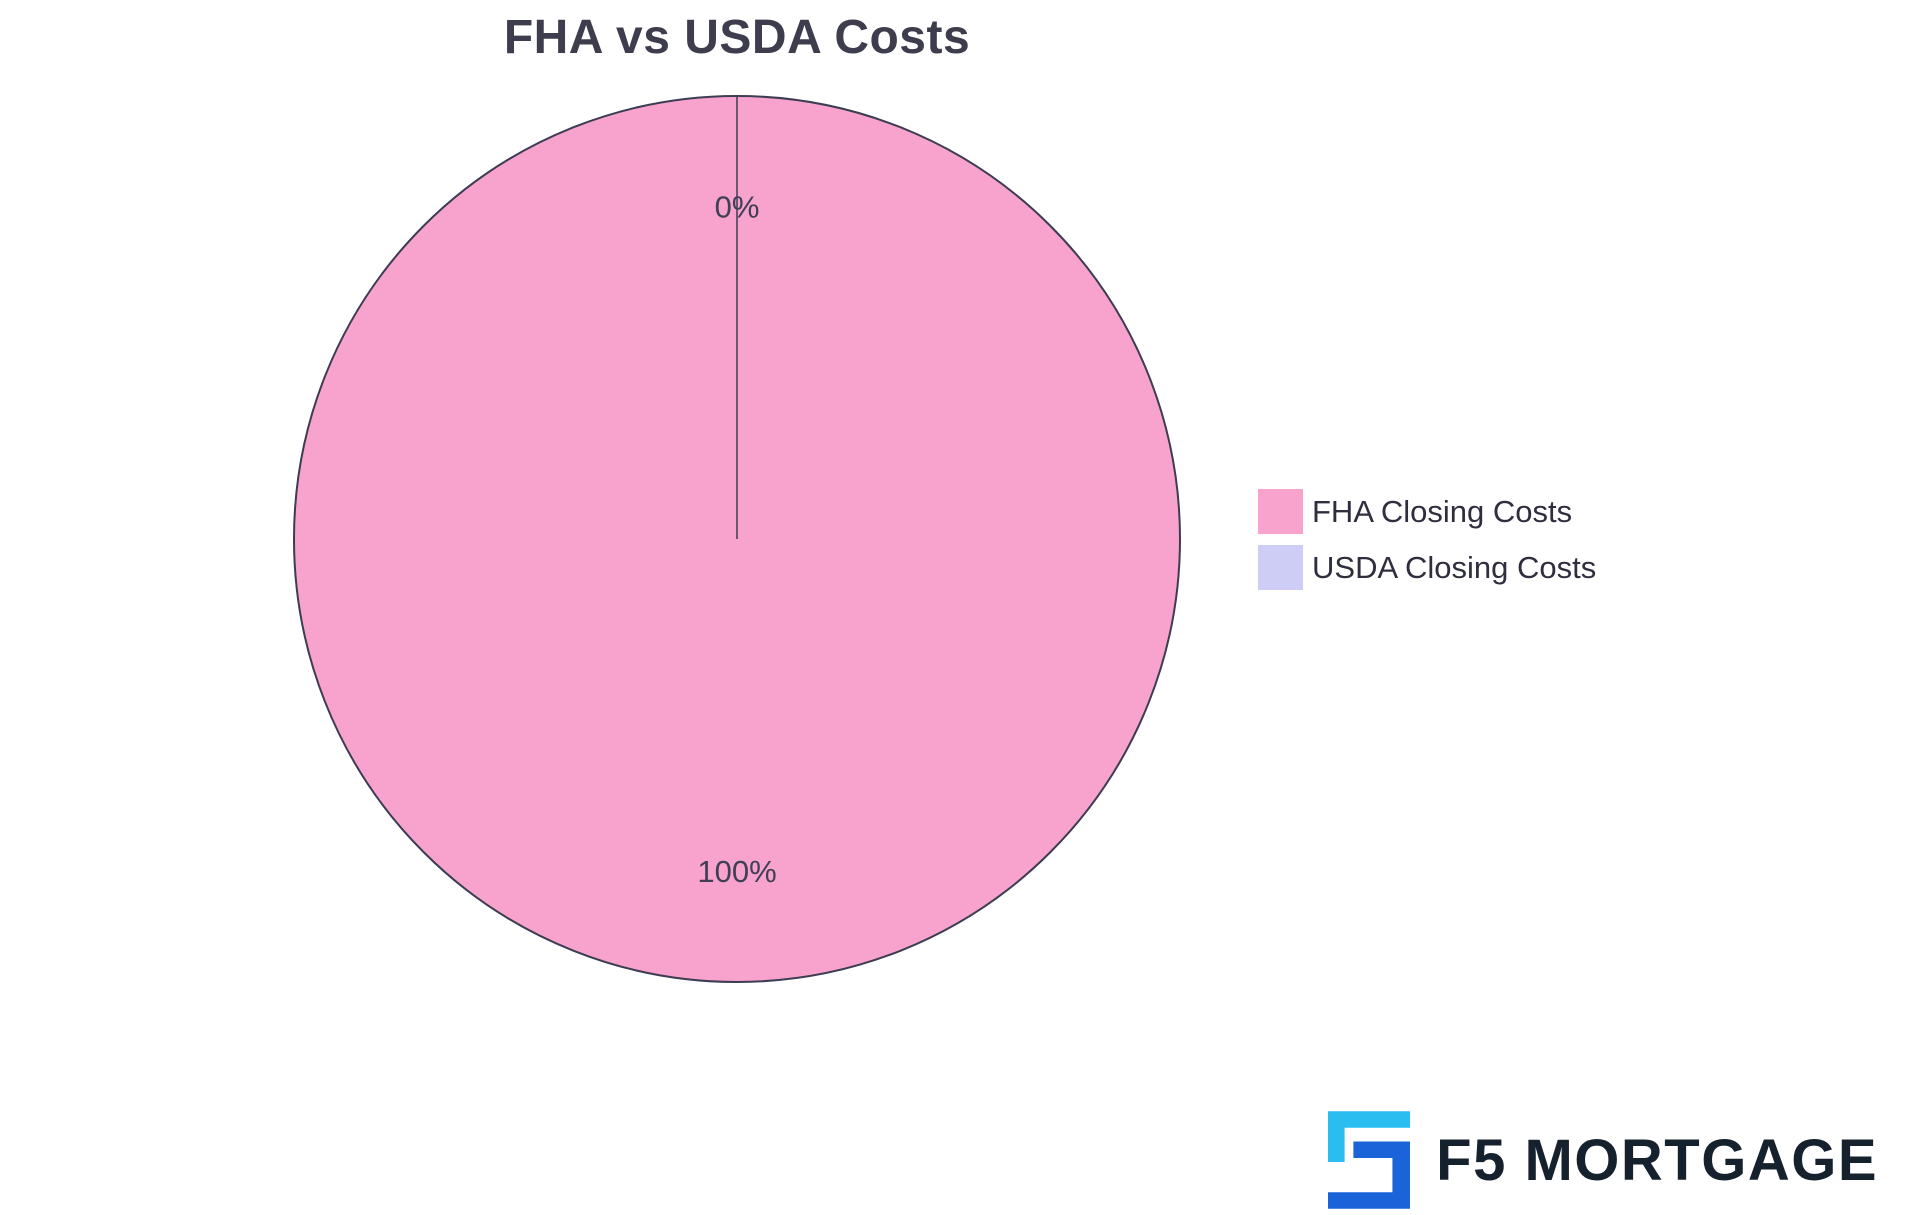 Image resolution: width=1920 pixels, height=1215 pixels. I want to click on legend-item-usda: USDA Closing Costs, so click(1427, 567).